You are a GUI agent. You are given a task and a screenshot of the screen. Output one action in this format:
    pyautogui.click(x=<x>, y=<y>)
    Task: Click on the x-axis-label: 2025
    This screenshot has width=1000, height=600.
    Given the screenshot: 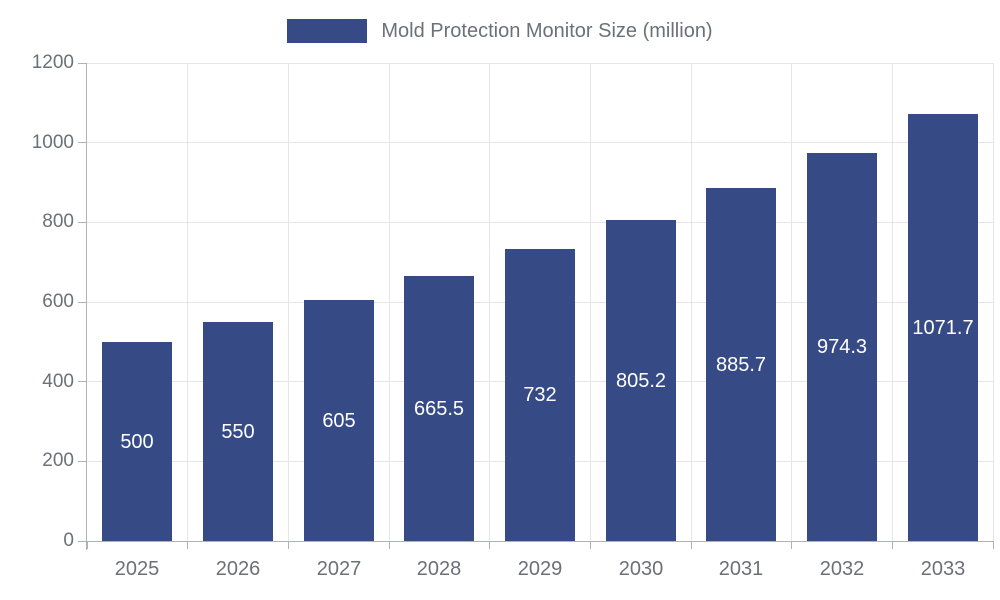 What is the action you would take?
    pyautogui.click(x=137, y=569)
    